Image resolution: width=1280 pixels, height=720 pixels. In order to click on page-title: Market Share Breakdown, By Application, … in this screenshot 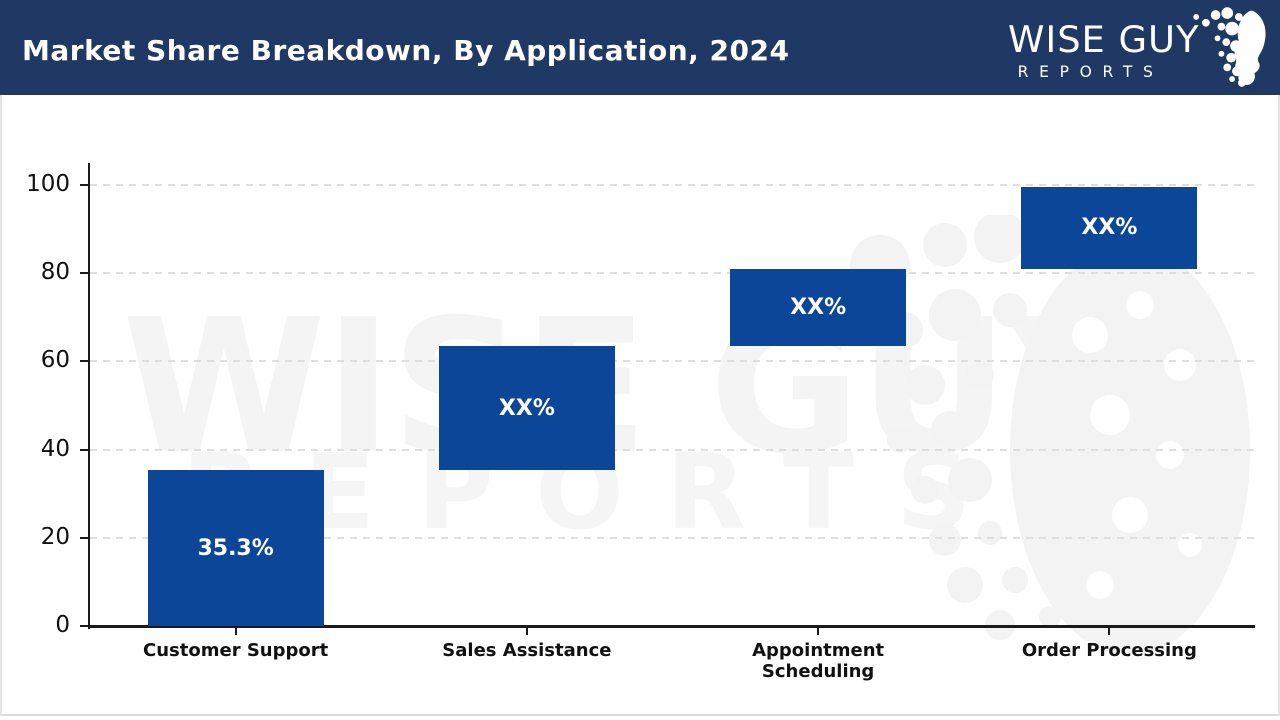, I will do `click(406, 50)`.